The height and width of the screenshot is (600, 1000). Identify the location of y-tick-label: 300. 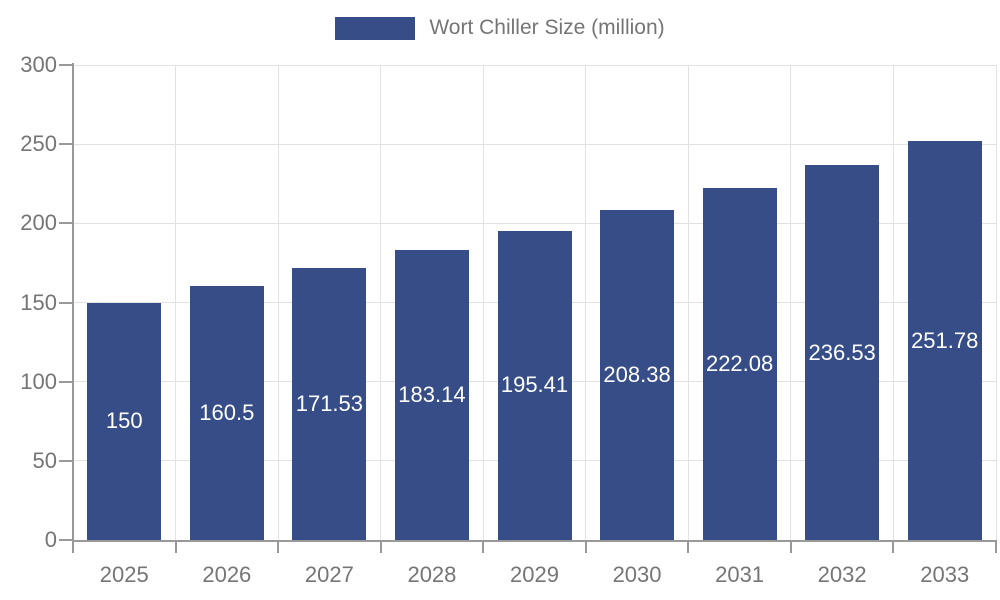
(38, 64).